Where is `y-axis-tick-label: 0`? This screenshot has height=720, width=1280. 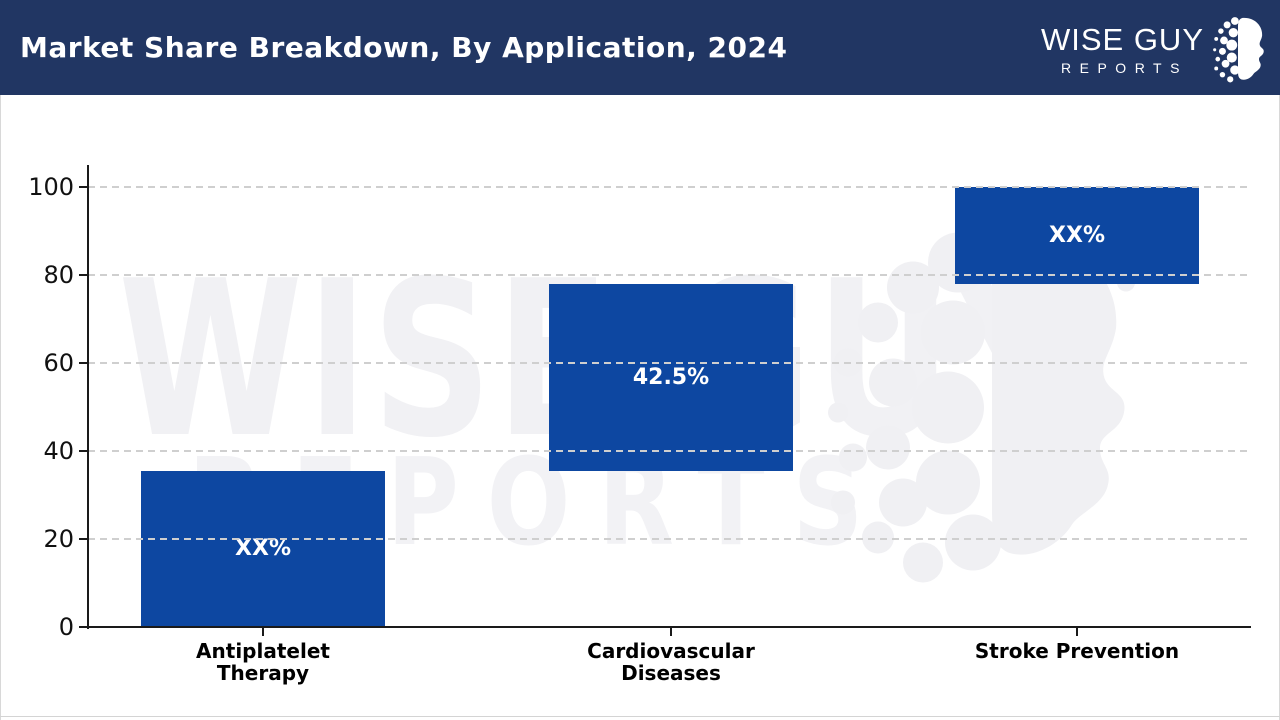
y-axis-tick-label: 0 is located at coordinates (66, 627).